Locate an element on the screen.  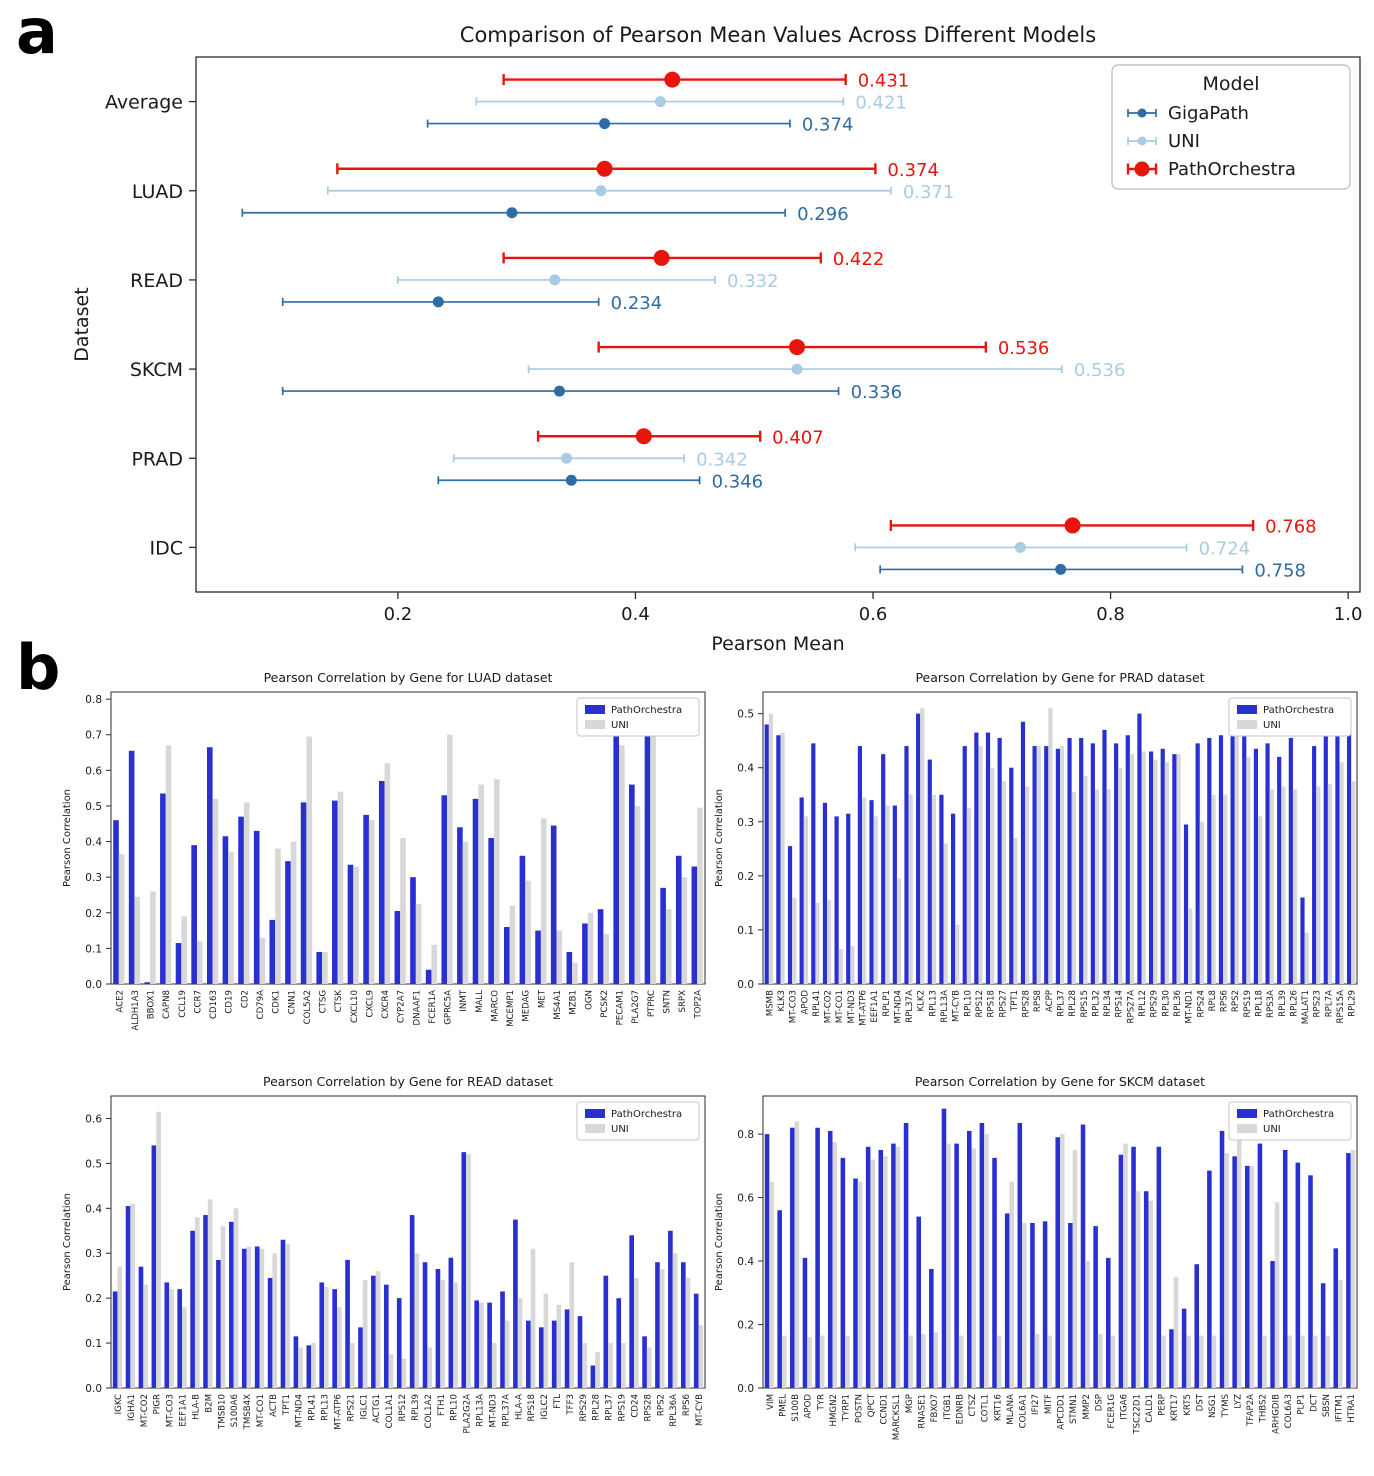
gene-label: MT-CO2 is located at coordinates (145, 1410).